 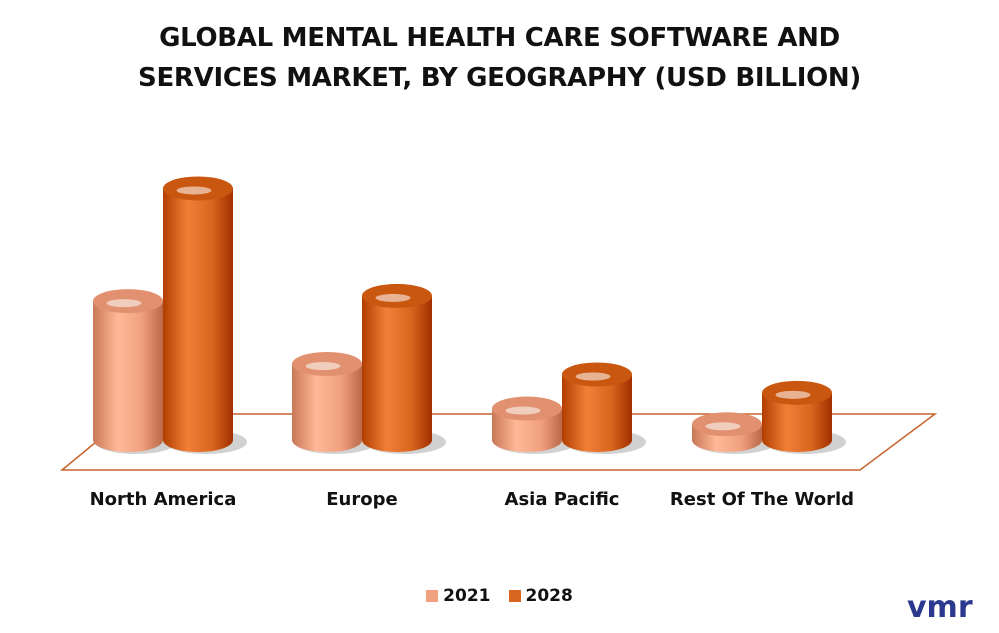 What do you see at coordinates (467, 596) in the screenshot?
I see `legend-label-2021: 2021` at bounding box center [467, 596].